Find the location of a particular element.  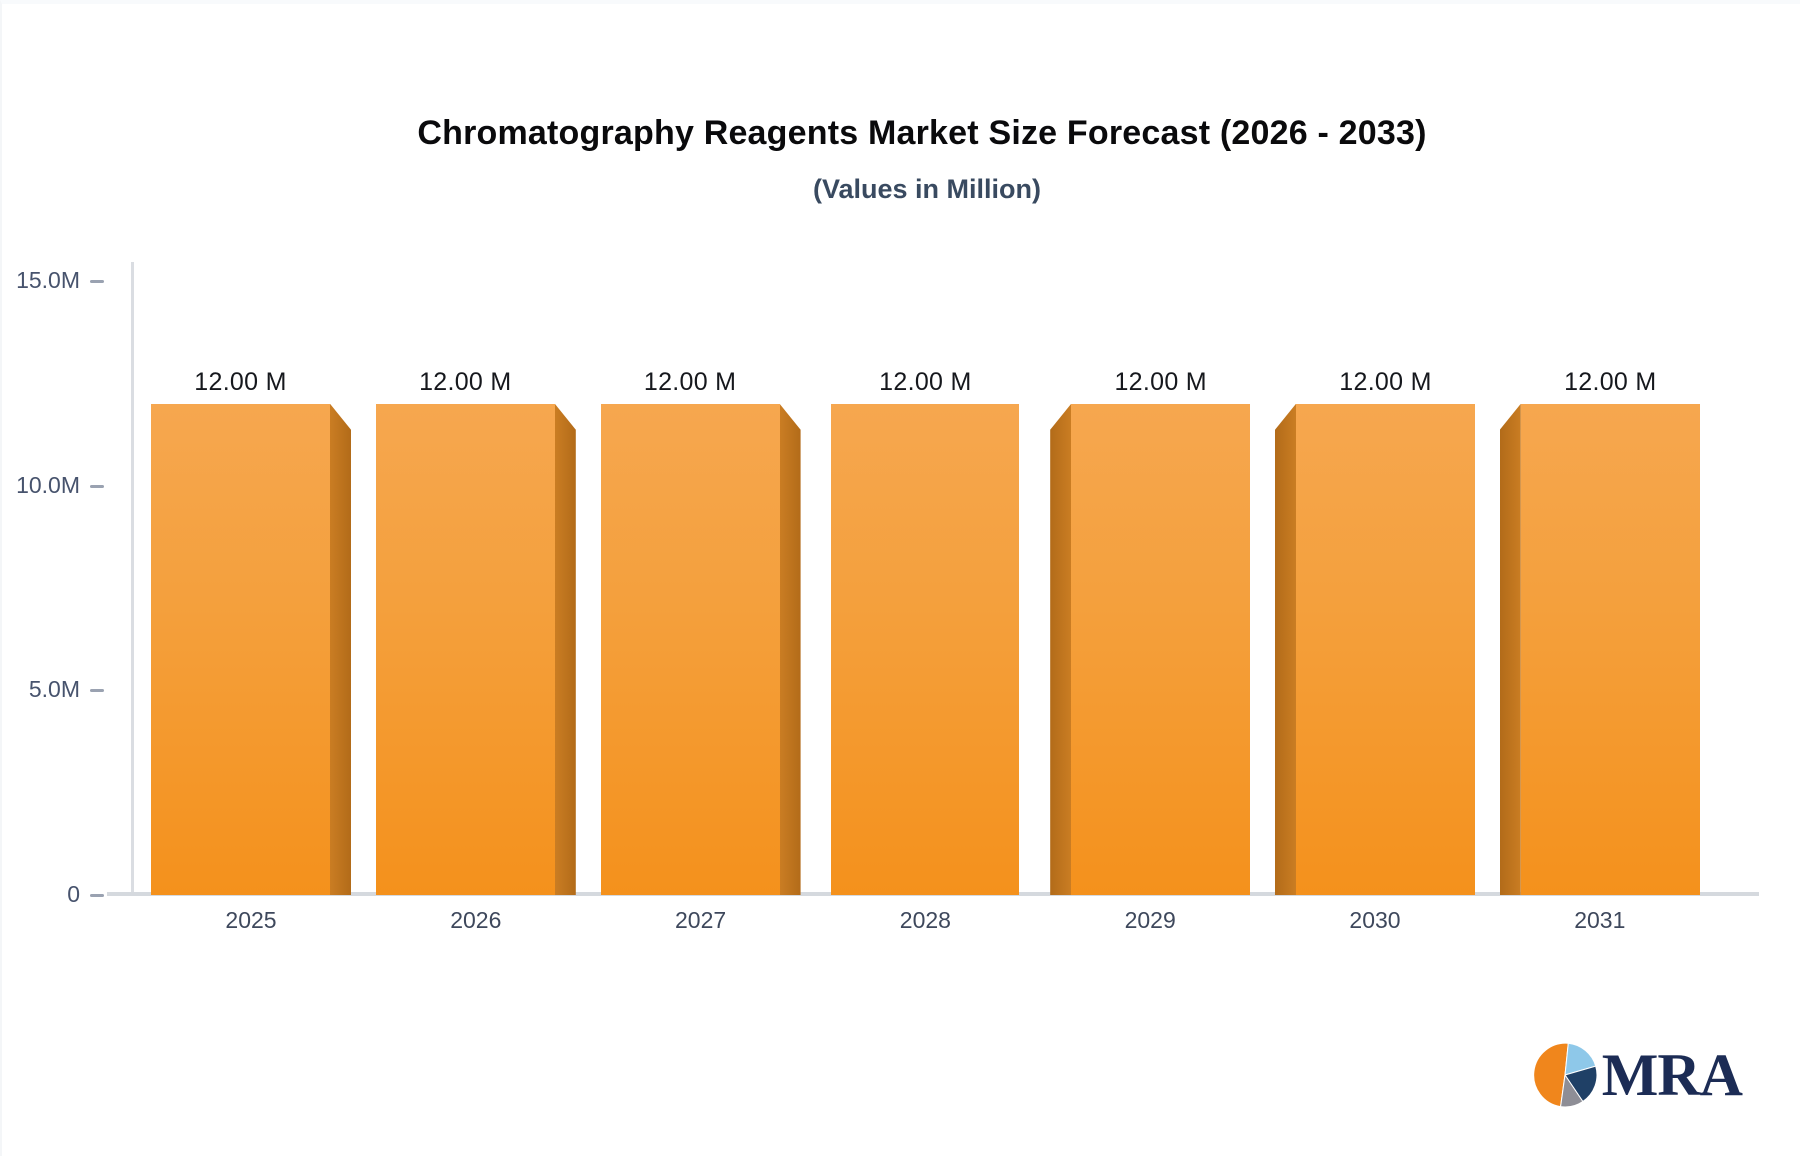

x-axis-tick-label: 2030 is located at coordinates (1375, 920).